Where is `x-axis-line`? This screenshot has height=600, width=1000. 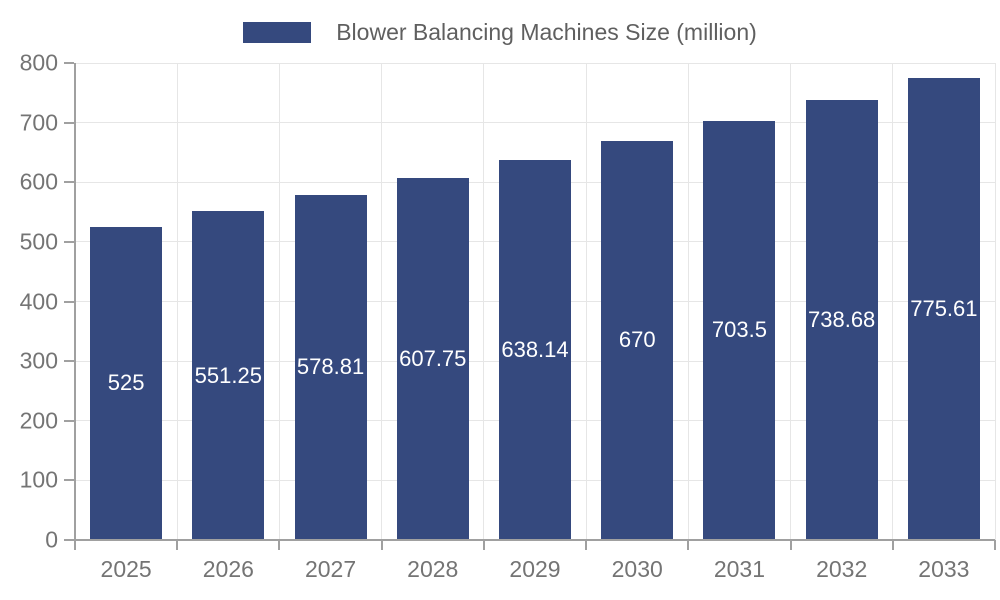
x-axis-line is located at coordinates (534, 540).